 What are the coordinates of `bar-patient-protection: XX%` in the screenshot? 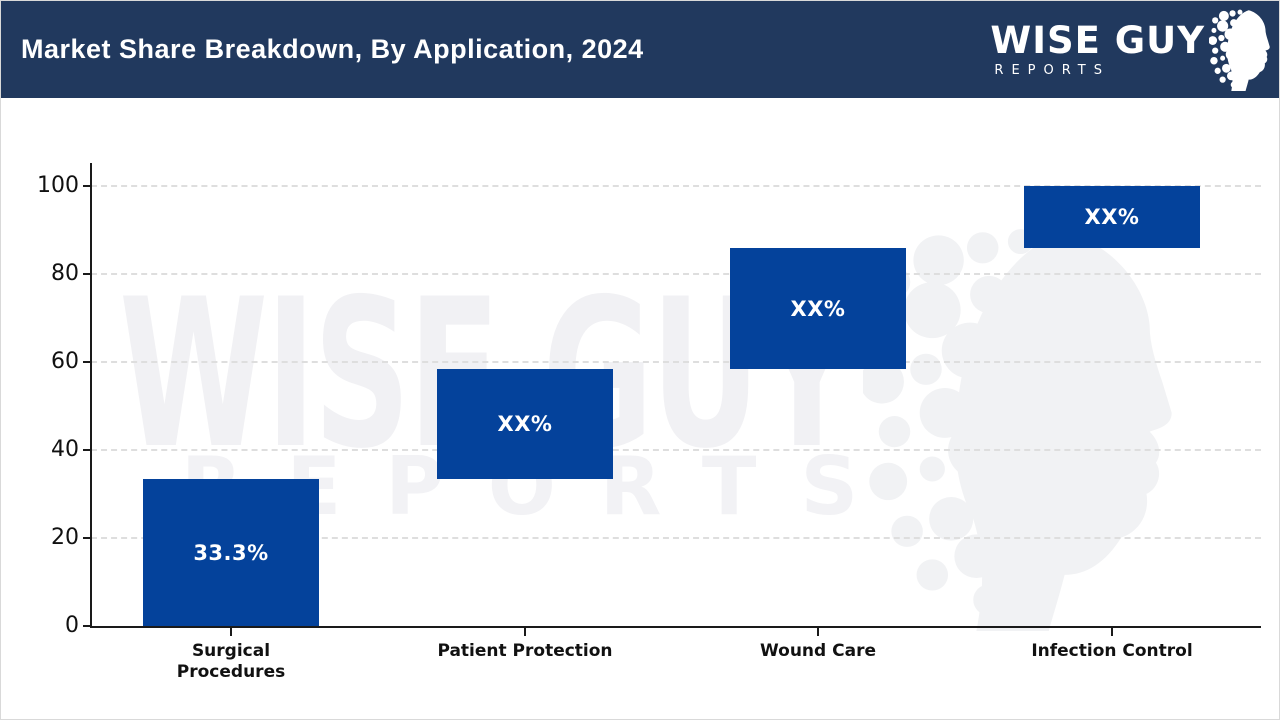 It's located at (525, 424).